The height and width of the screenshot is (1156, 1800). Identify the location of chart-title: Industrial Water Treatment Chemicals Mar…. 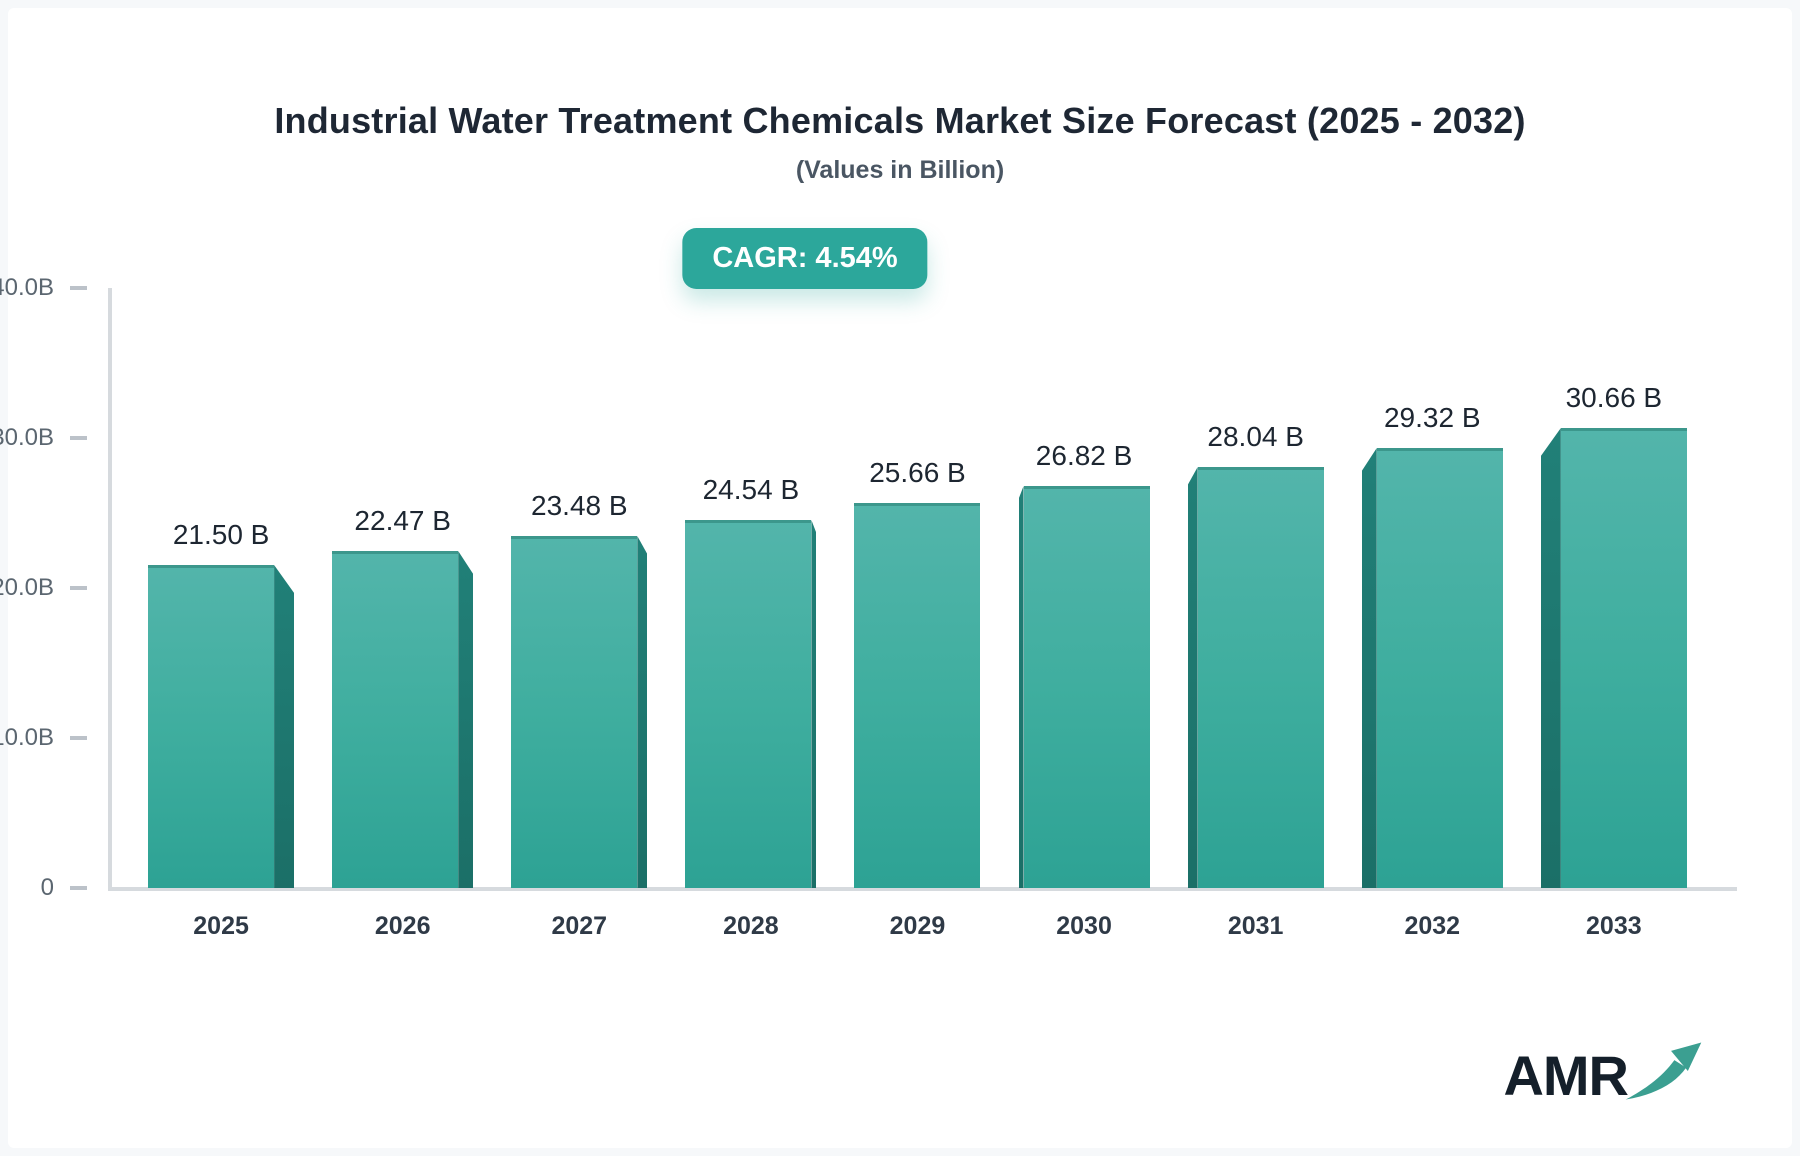
(900, 120).